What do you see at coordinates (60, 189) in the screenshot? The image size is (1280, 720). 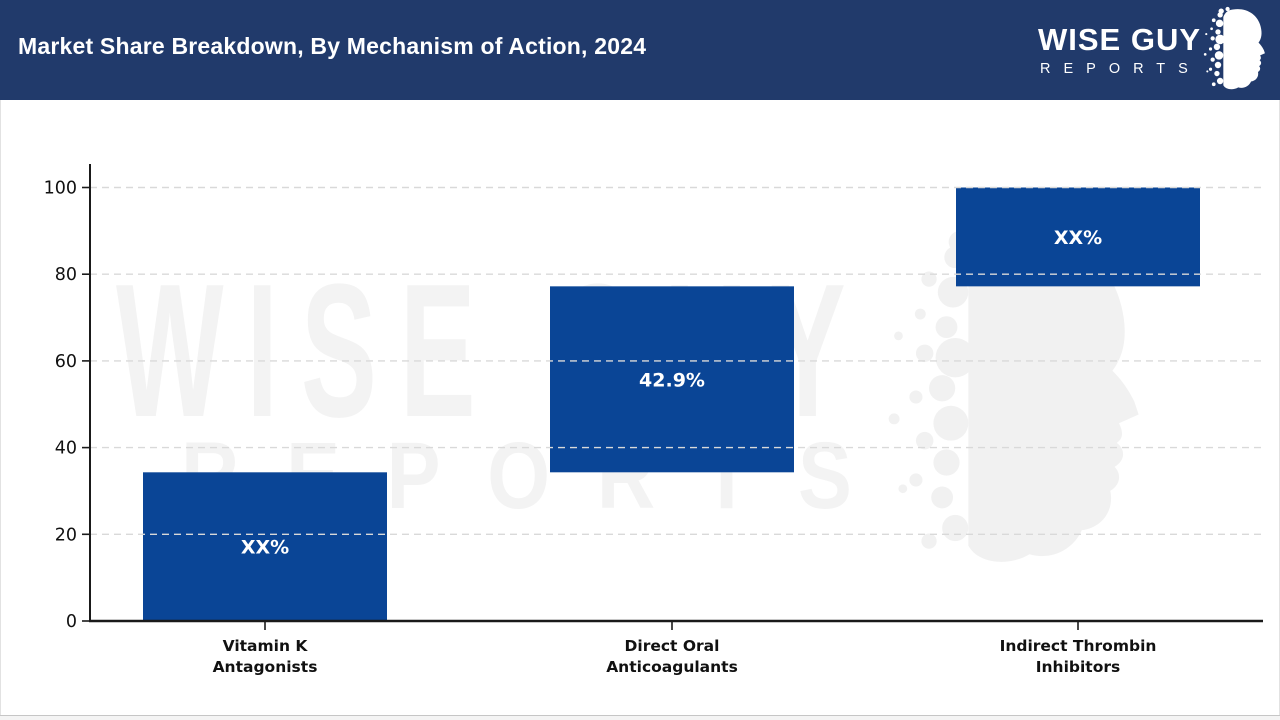 I see `y-tick-label-100: 100` at bounding box center [60, 189].